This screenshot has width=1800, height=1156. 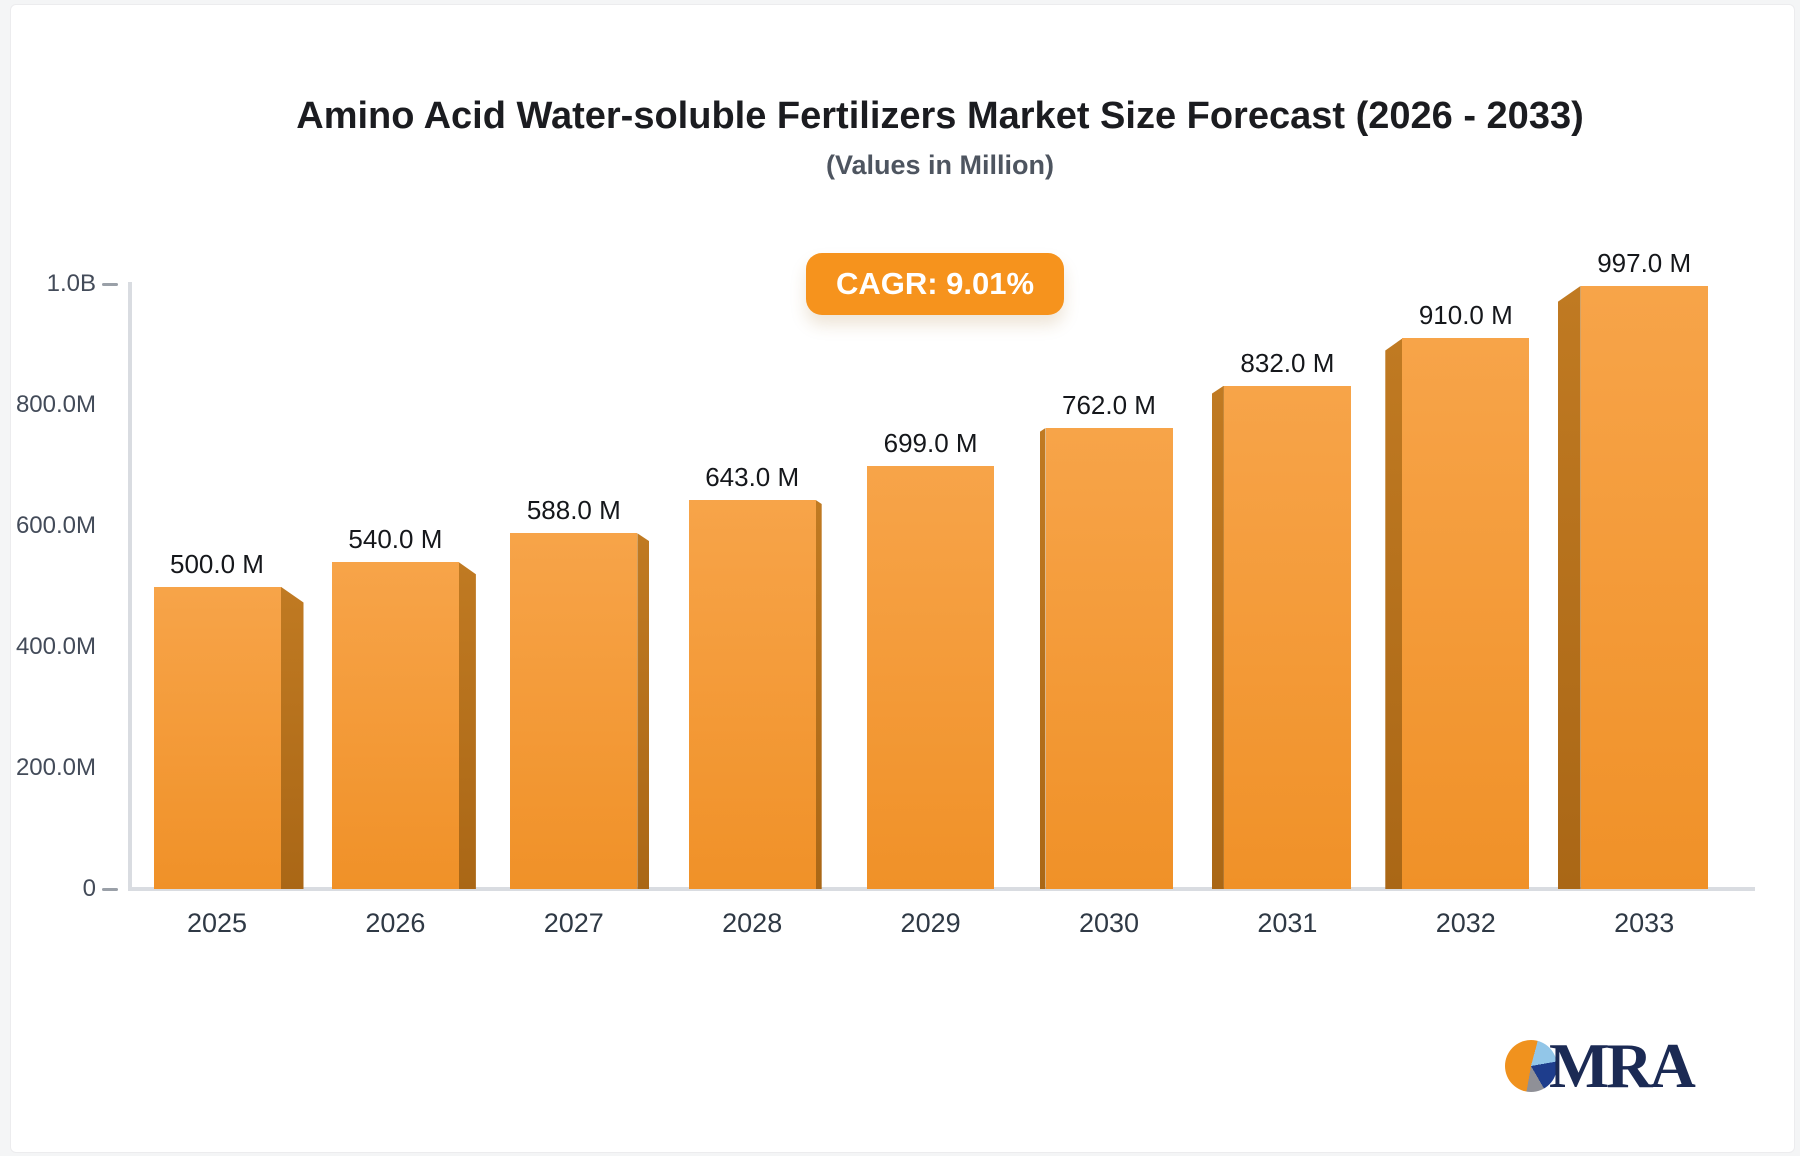 I want to click on x-tick-label: 2033, so click(x=1644, y=923).